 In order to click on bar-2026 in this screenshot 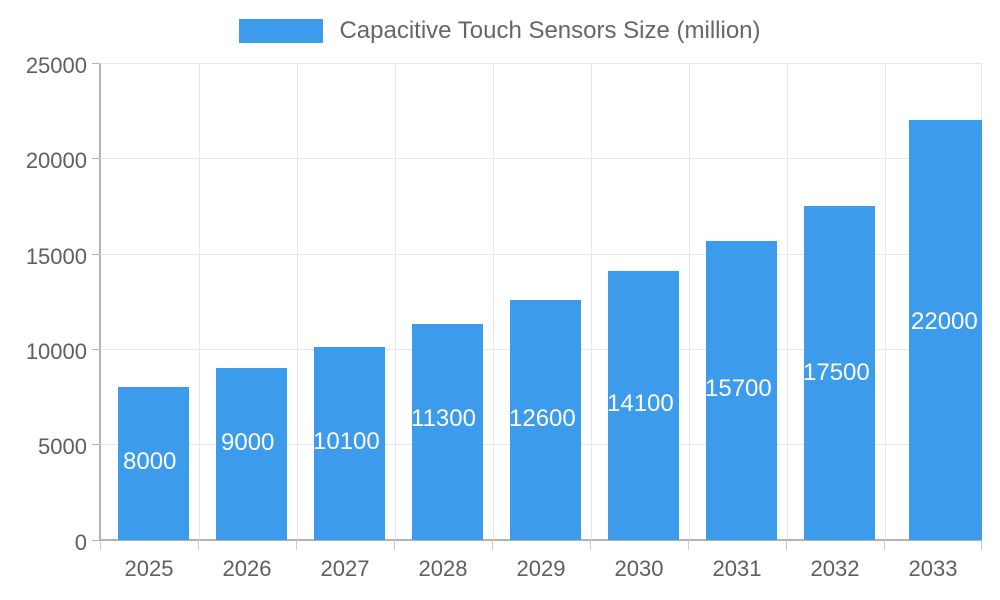, I will do `click(251, 454)`.